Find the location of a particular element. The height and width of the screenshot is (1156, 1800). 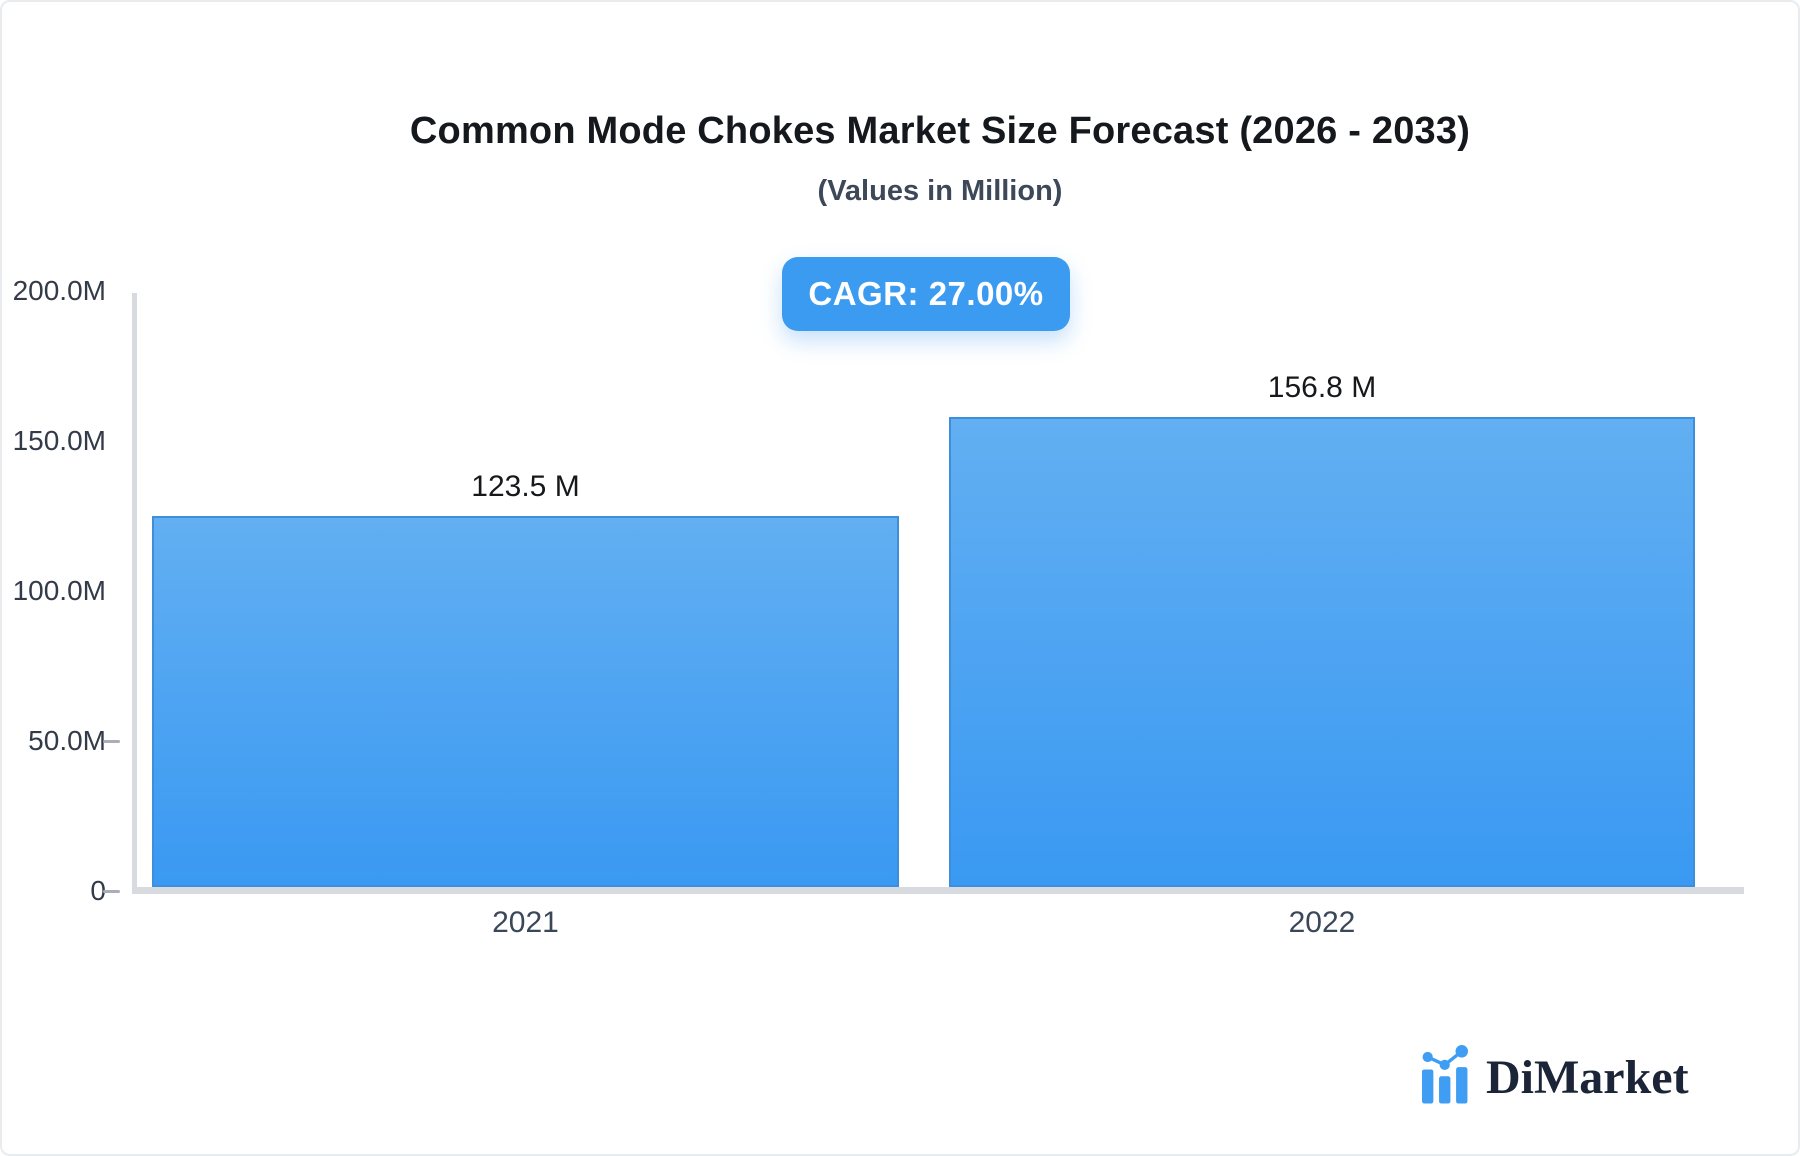

bar-chart-icon is located at coordinates (1445, 1074).